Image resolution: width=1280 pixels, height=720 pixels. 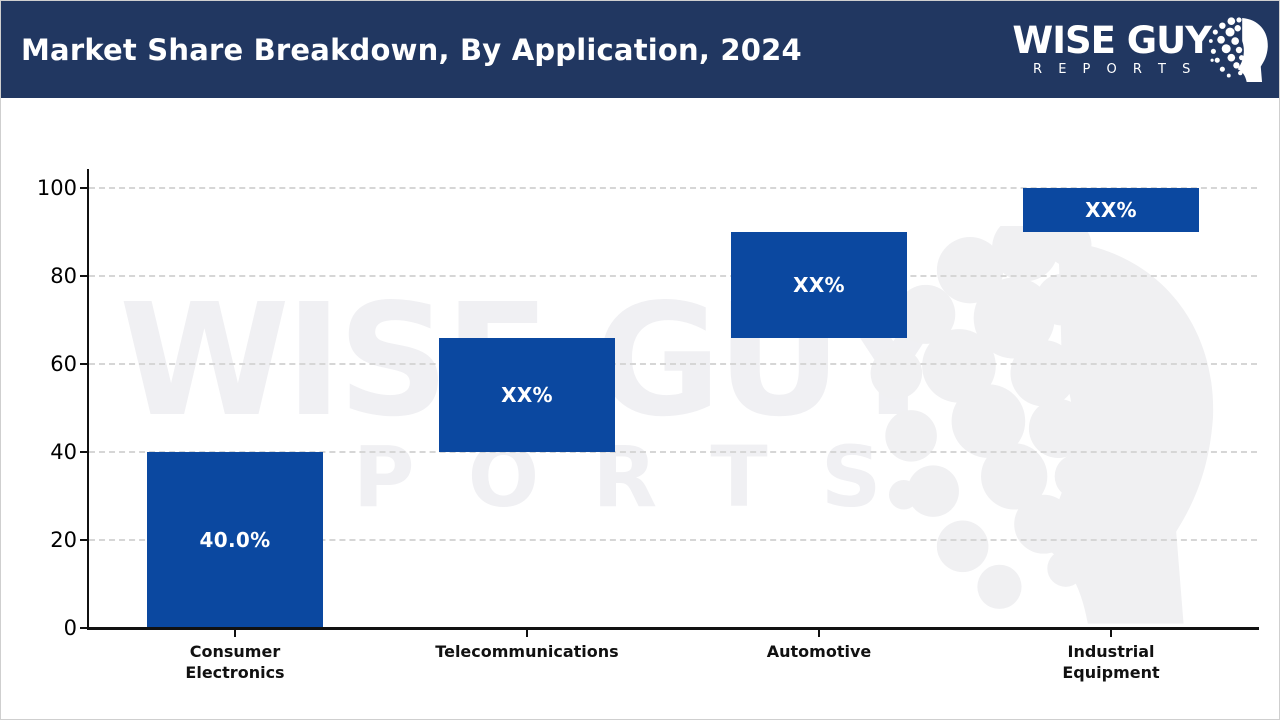 I want to click on bar-value-label: 40.0%, so click(x=235, y=540).